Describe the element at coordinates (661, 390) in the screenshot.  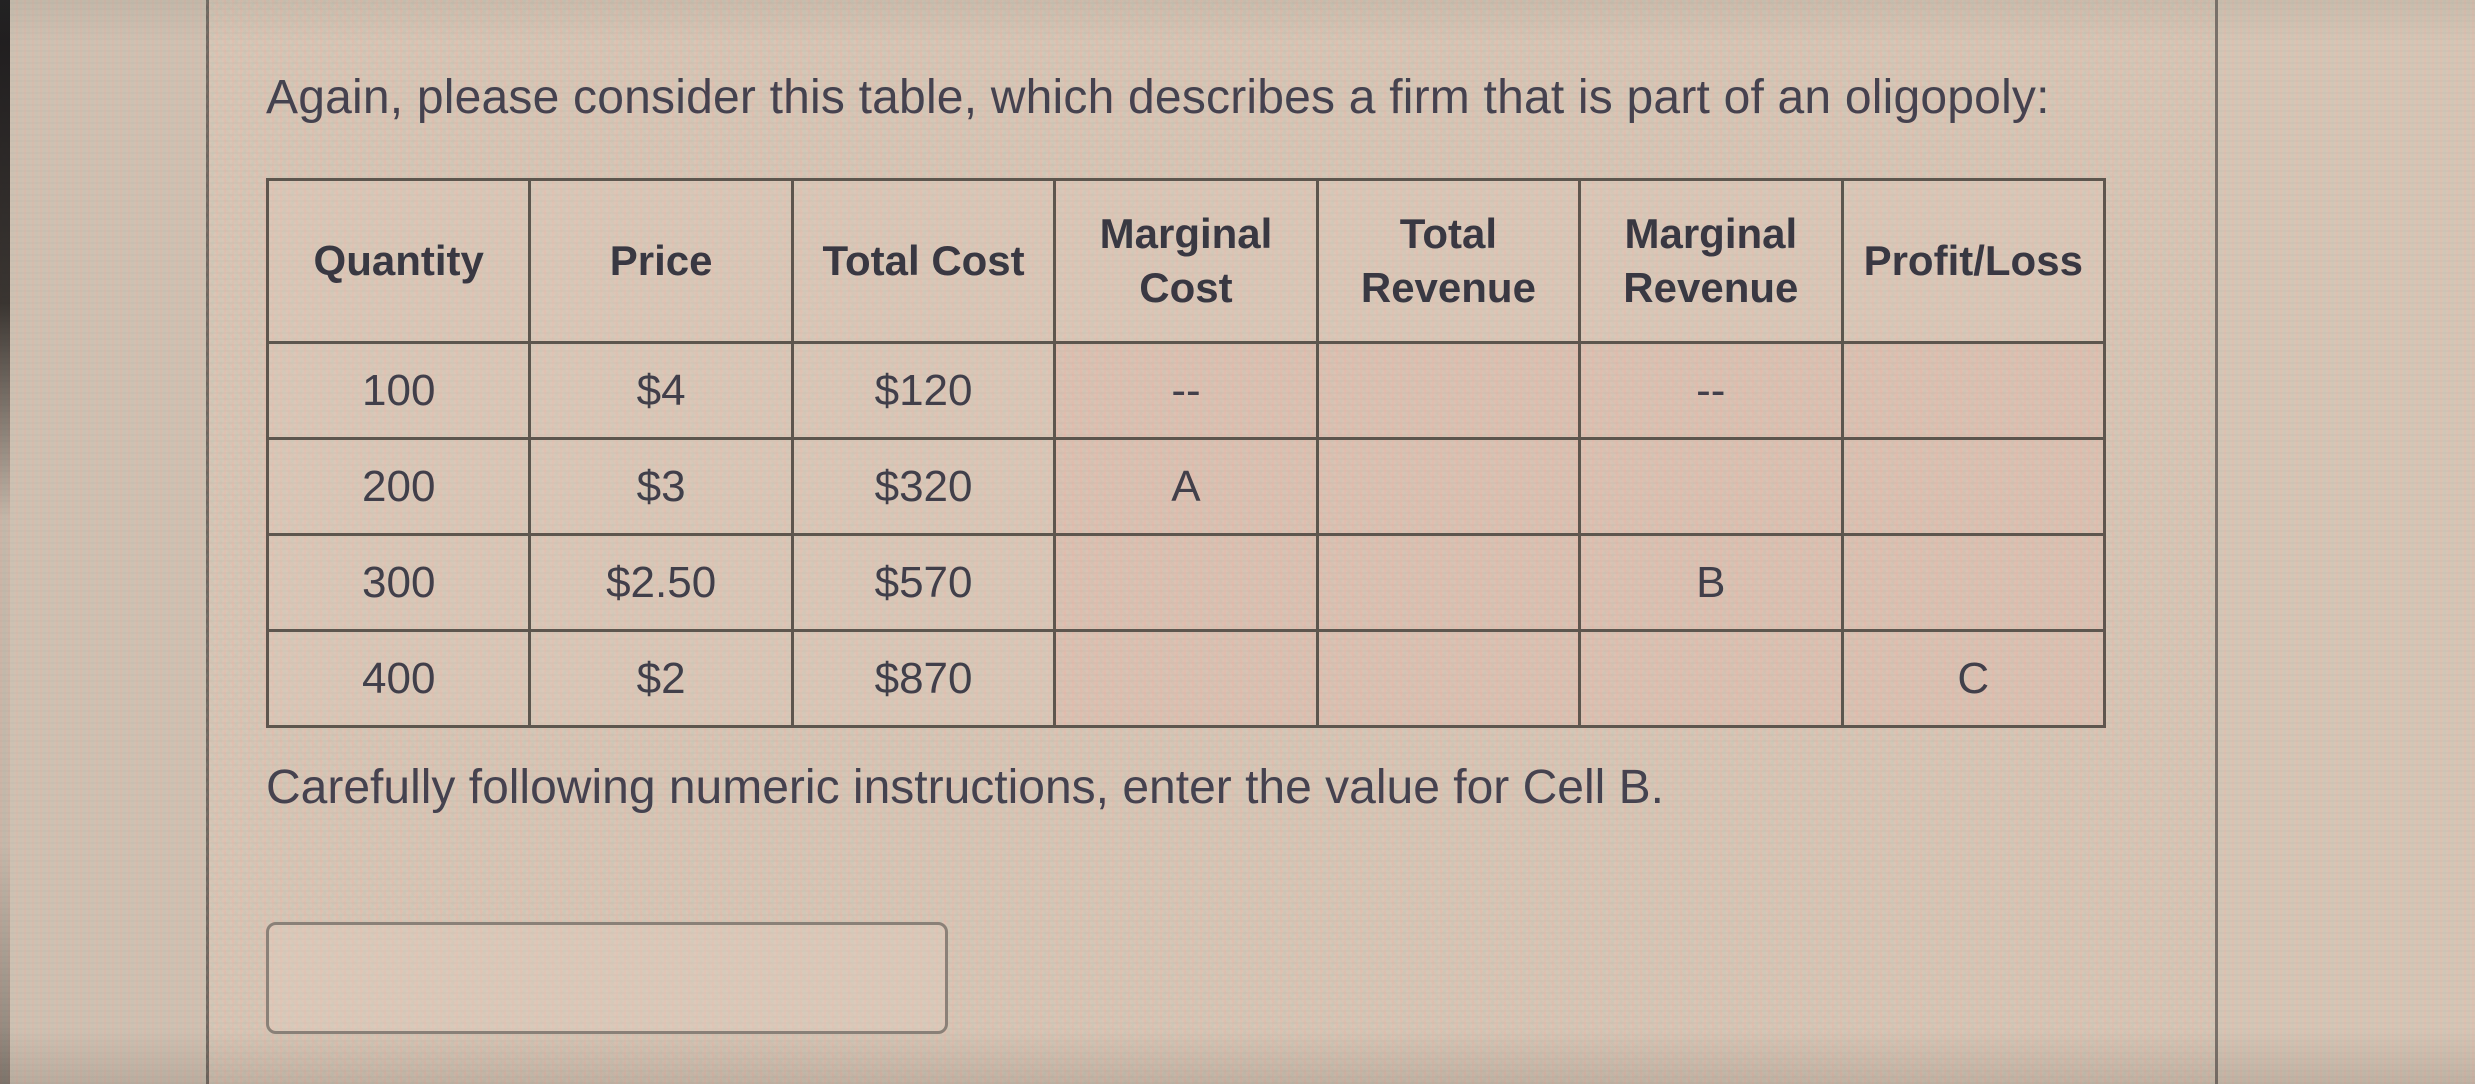
I see `table-cell: $4` at that location.